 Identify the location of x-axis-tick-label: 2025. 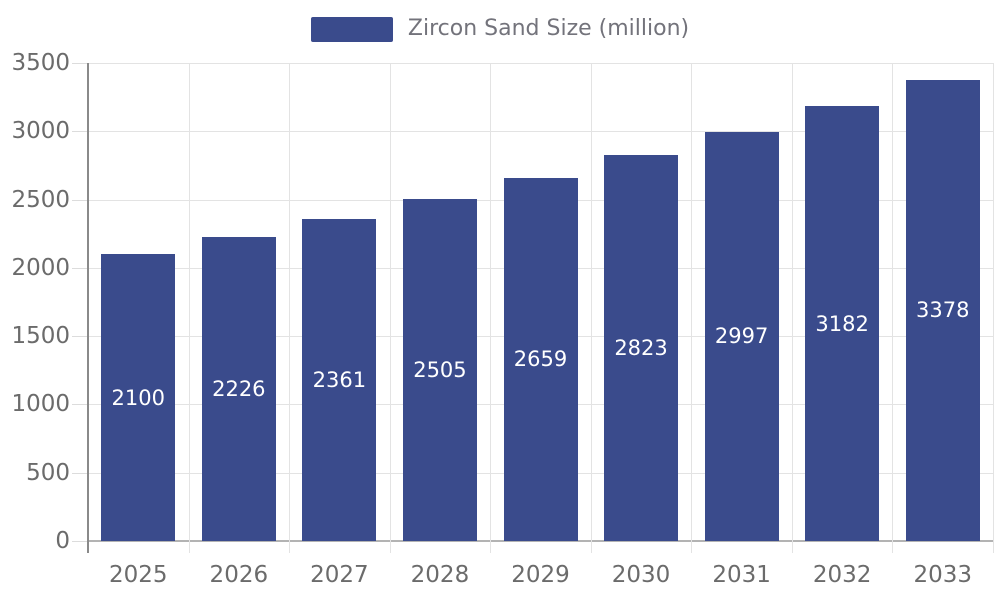
(138, 575).